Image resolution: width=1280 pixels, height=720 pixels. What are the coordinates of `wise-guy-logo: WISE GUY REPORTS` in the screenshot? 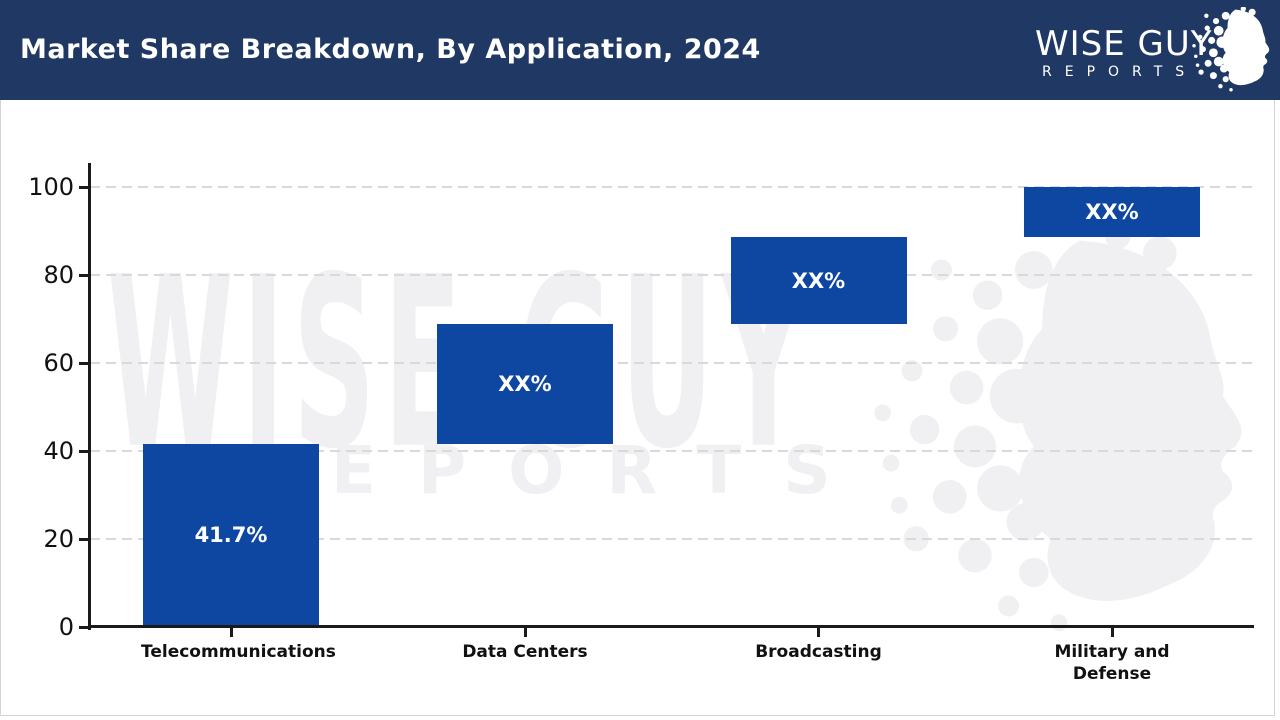 It's located at (1135, 50).